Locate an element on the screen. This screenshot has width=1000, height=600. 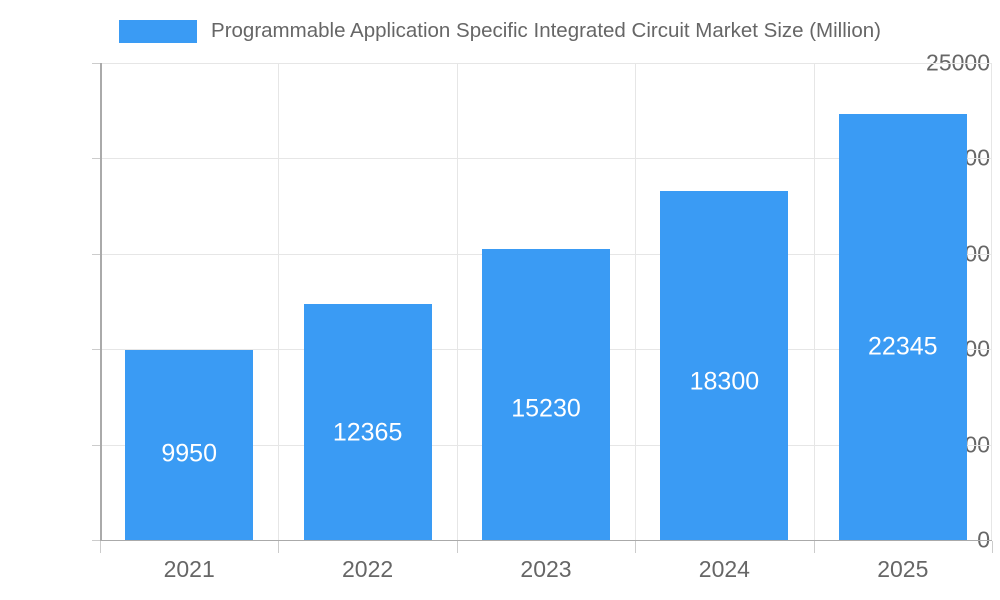
plot-right-border is located at coordinates (991, 301).